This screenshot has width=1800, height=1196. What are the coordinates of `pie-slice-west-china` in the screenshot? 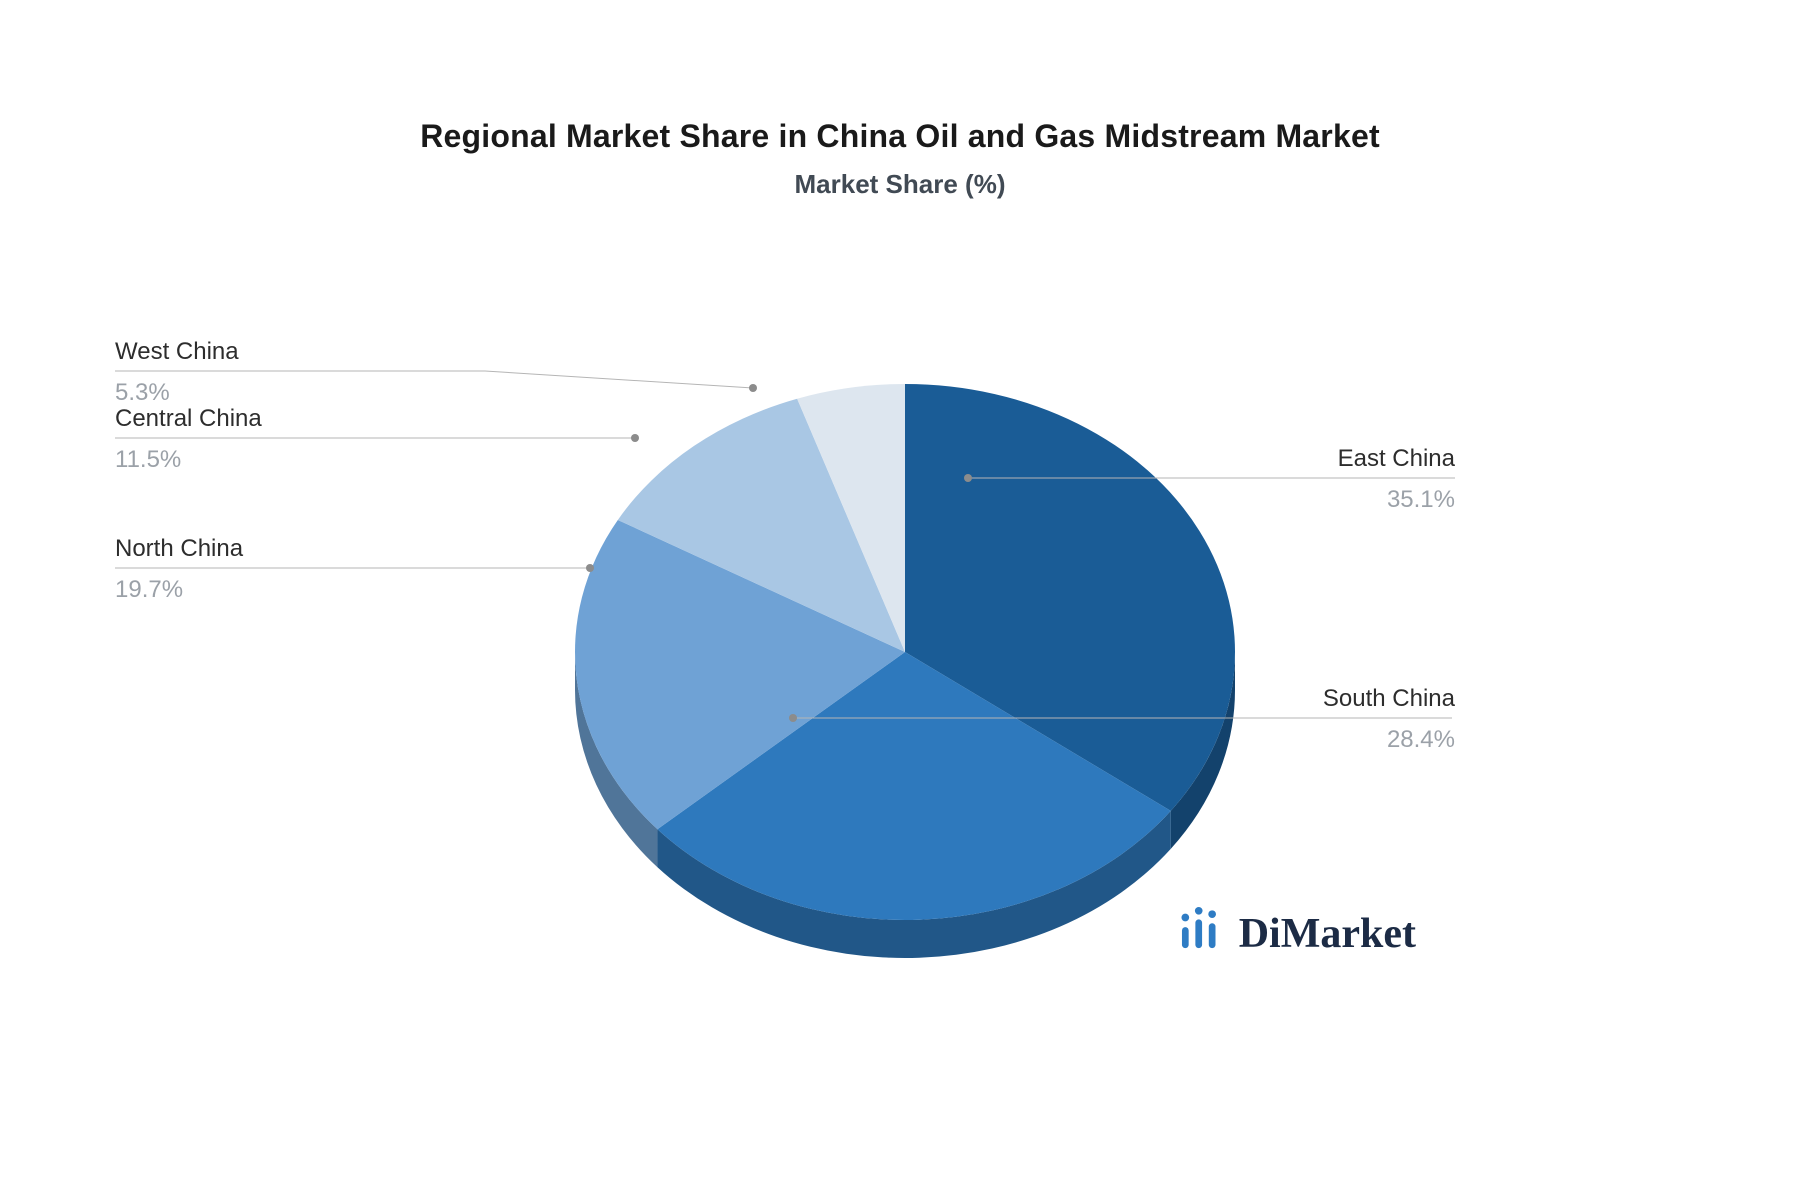 It's located at (851, 518).